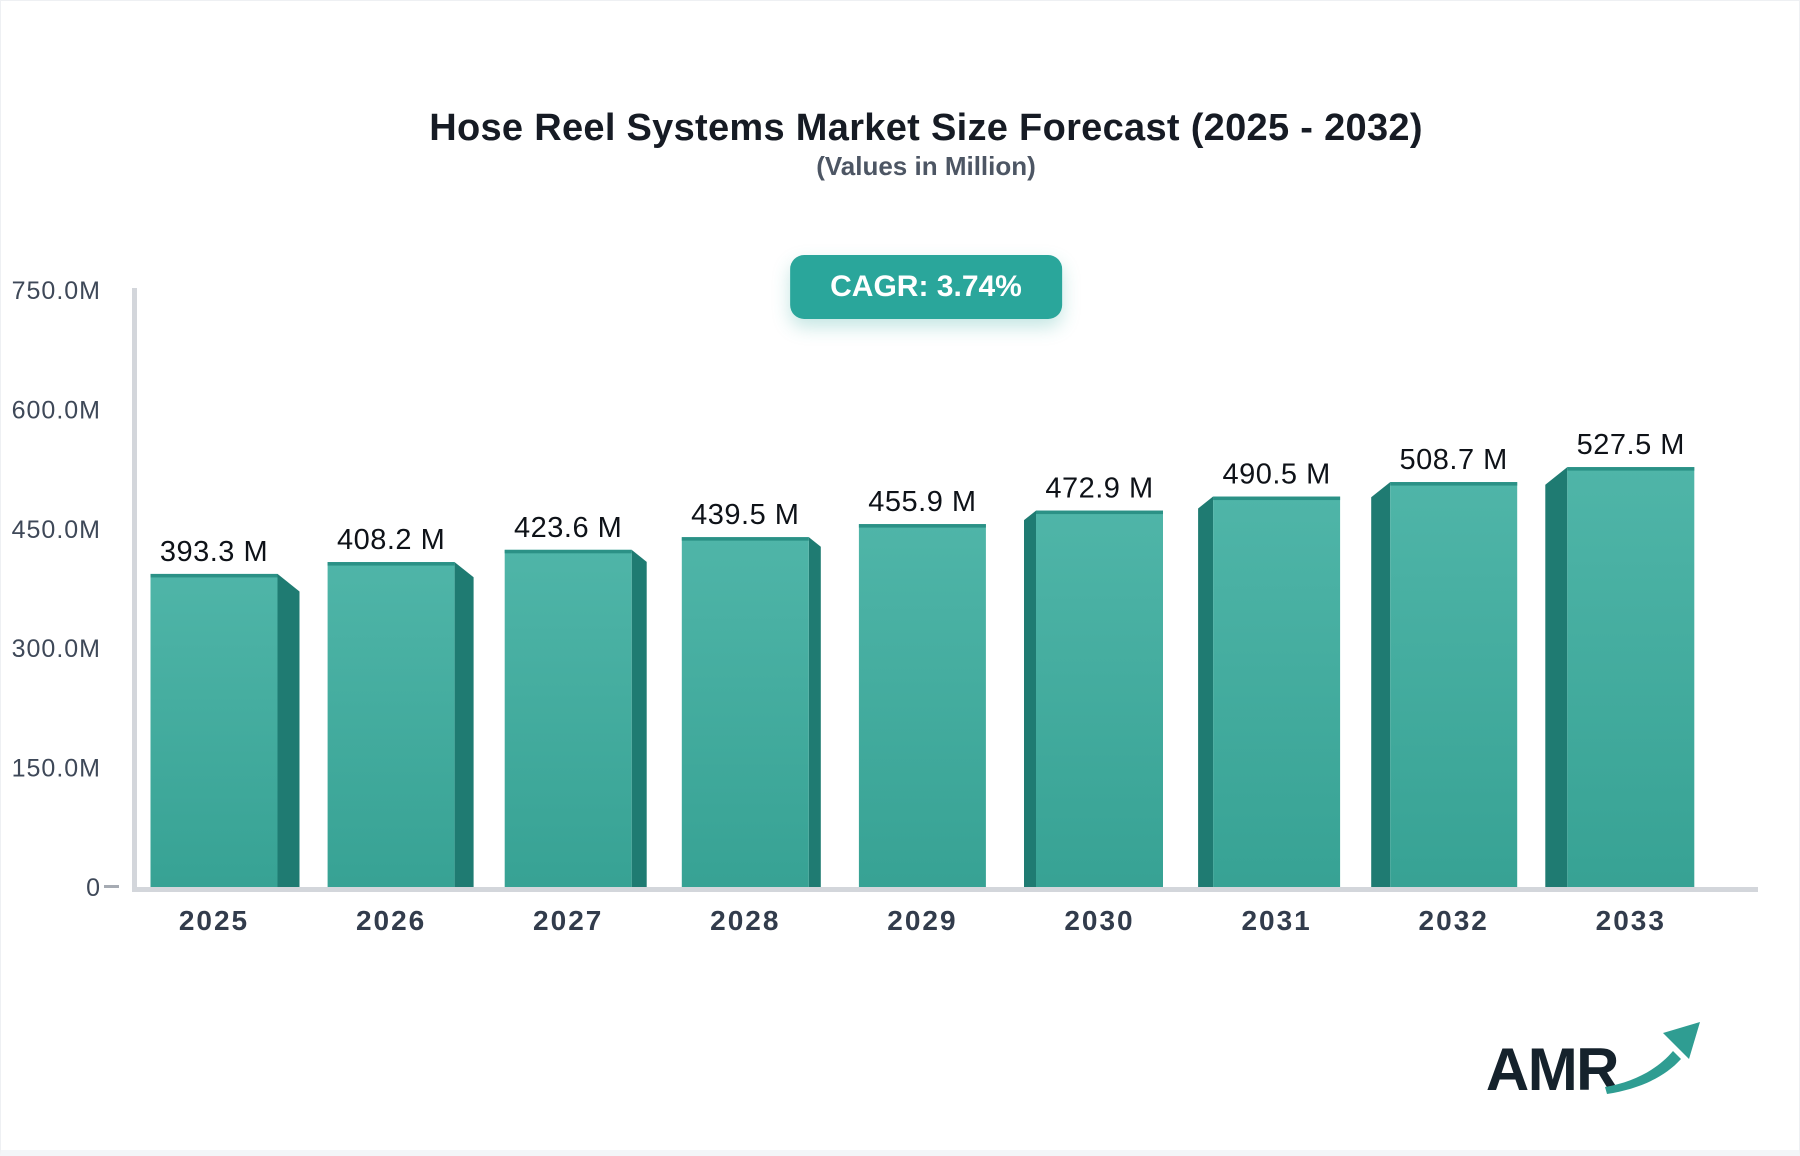 The height and width of the screenshot is (1156, 1800). What do you see at coordinates (1454, 920) in the screenshot?
I see `x-axis-label: 2032` at bounding box center [1454, 920].